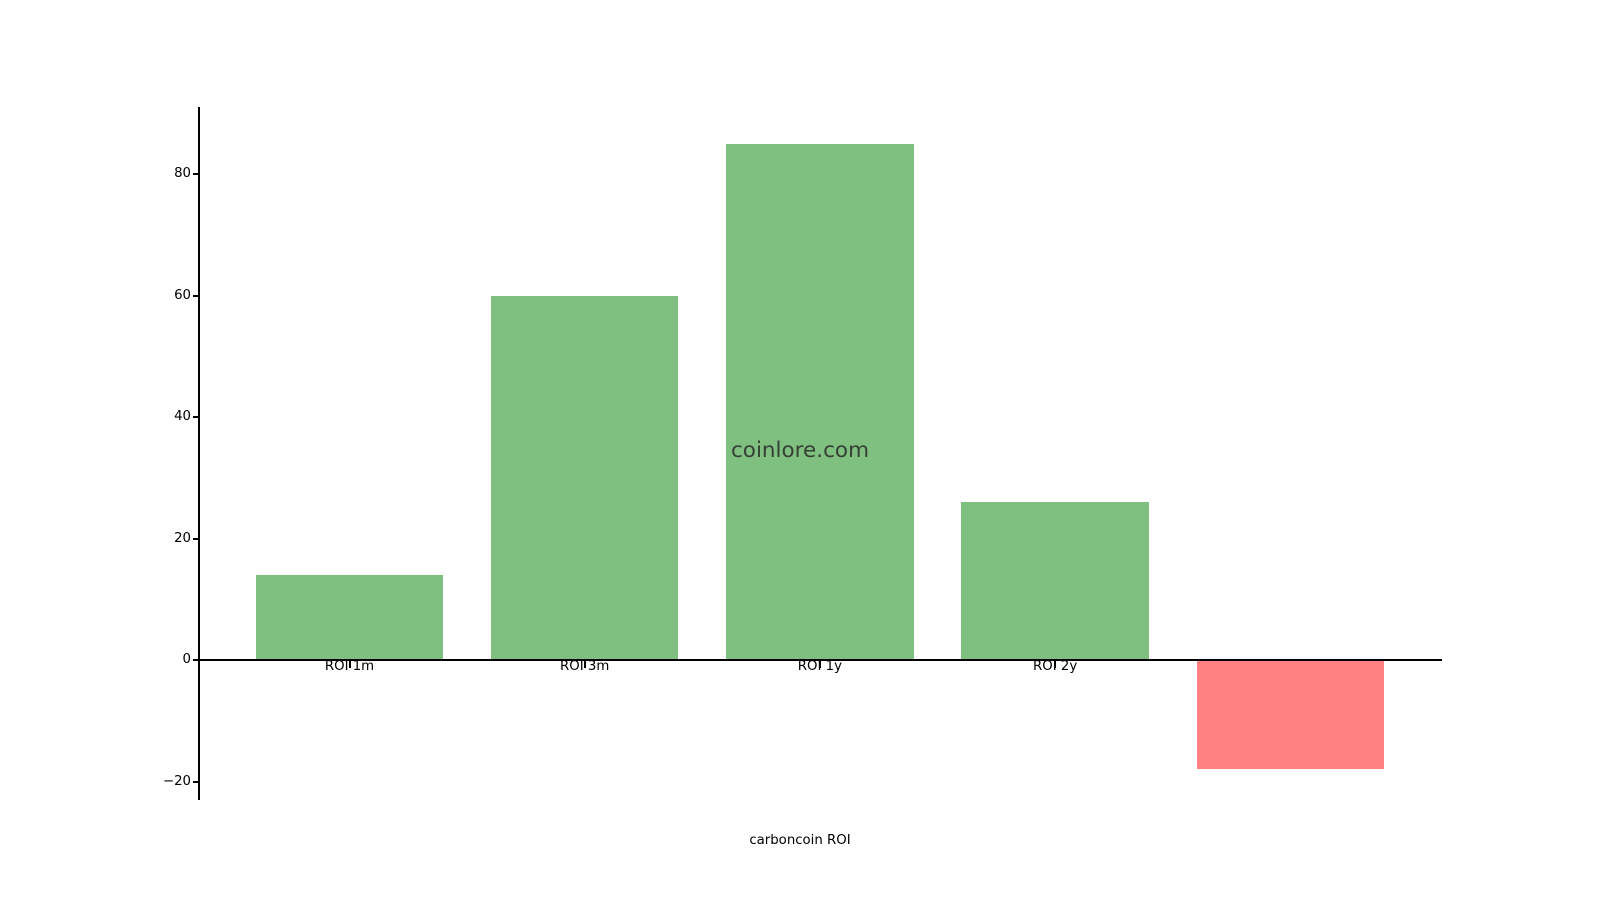  I want to click on x-tick-label: ROI 2y, so click(1055, 666).